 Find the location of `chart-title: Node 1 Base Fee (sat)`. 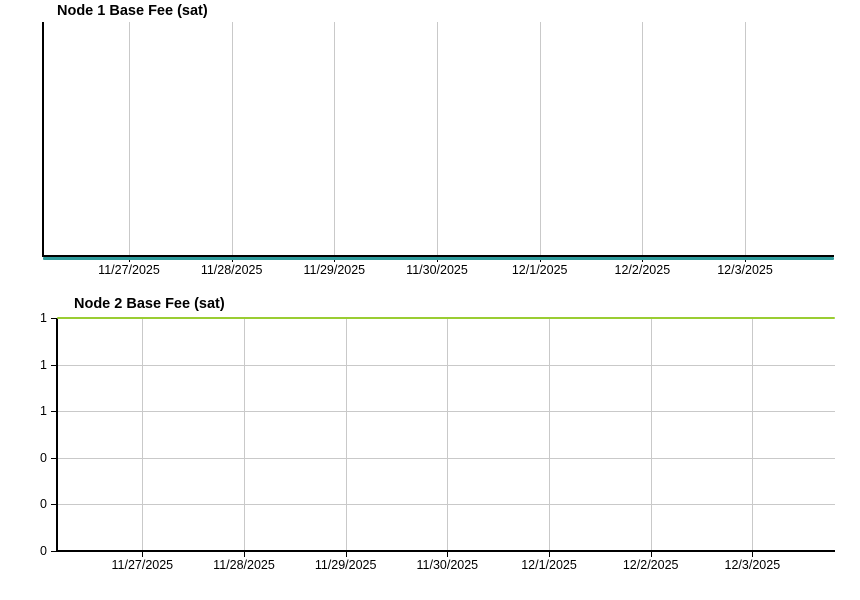

chart-title: Node 1 Base Fee (sat) is located at coordinates (132, 11).